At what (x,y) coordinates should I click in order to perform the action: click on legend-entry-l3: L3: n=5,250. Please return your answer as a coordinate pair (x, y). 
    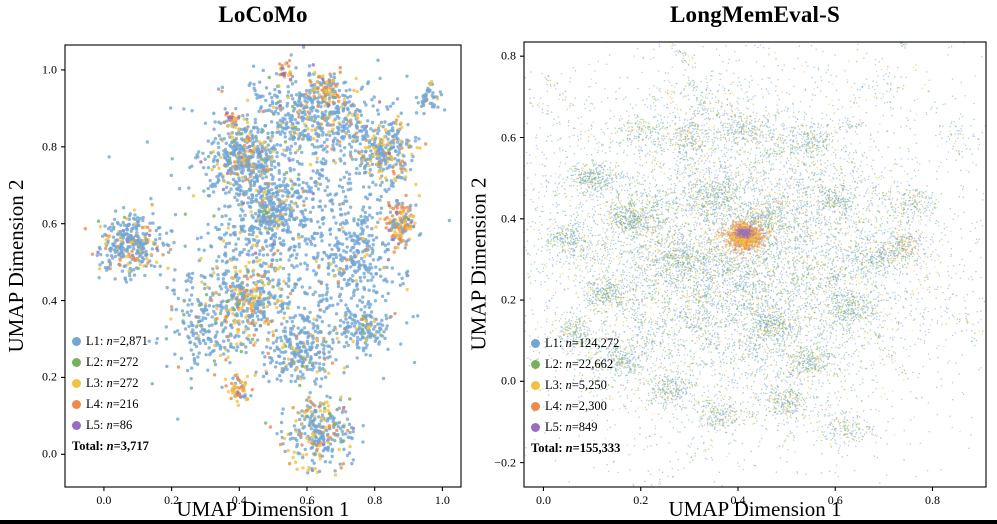
    Looking at the image, I should click on (575, 385).